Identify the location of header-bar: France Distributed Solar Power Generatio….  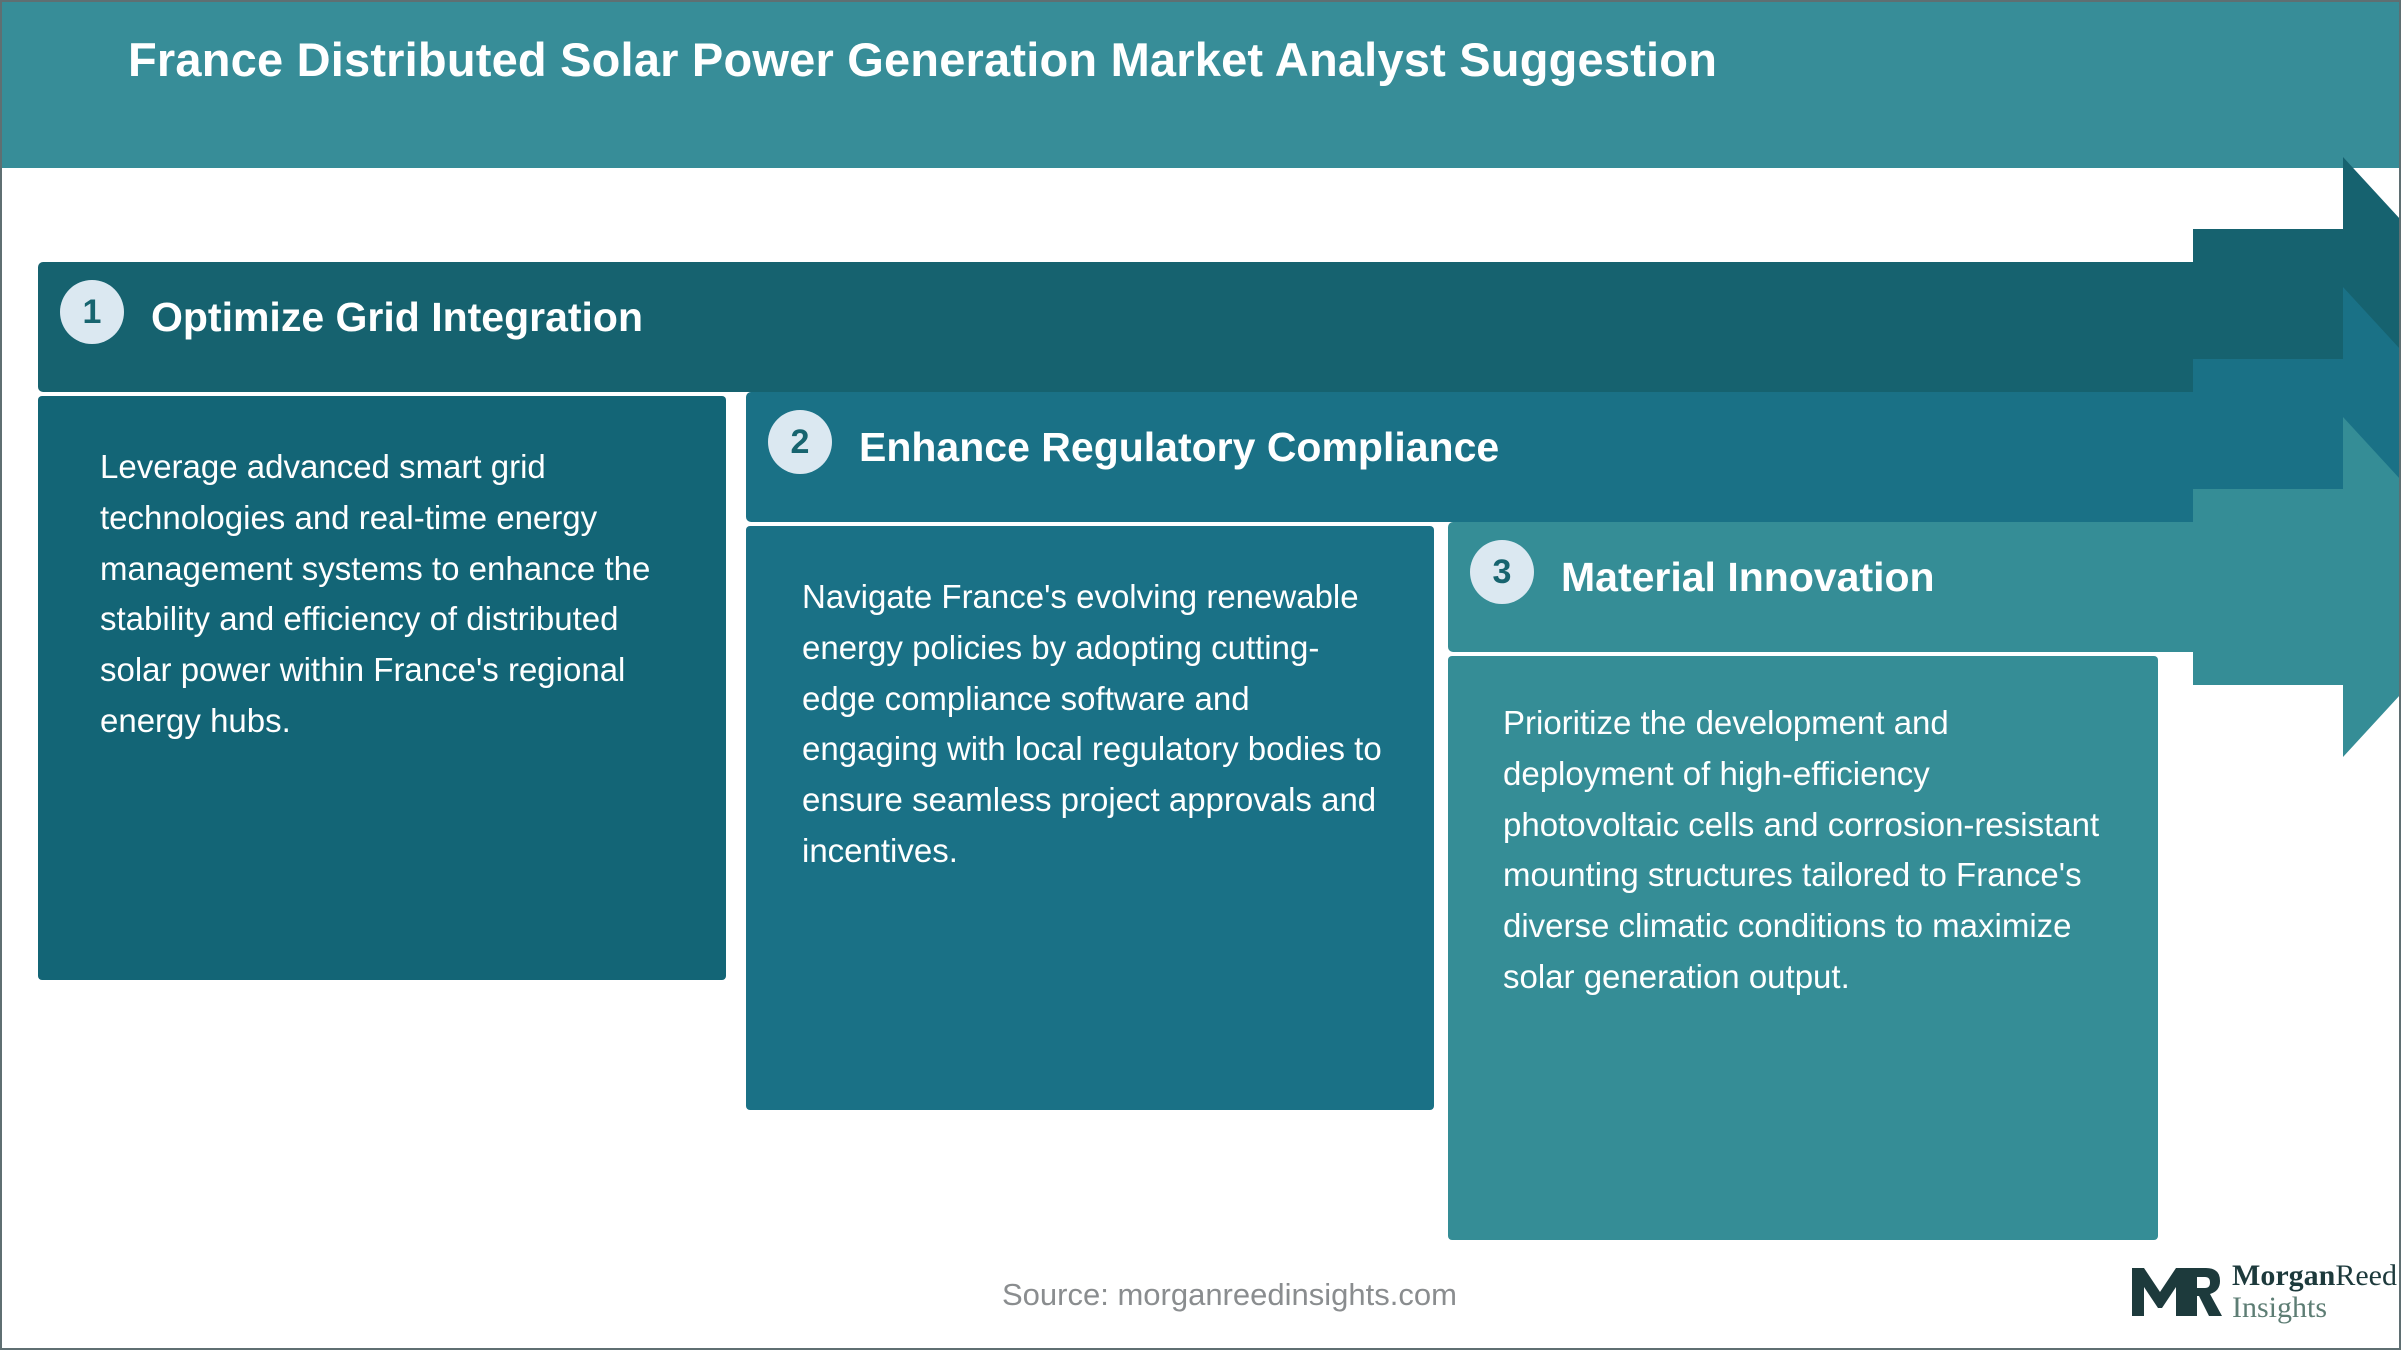
(1200, 85).